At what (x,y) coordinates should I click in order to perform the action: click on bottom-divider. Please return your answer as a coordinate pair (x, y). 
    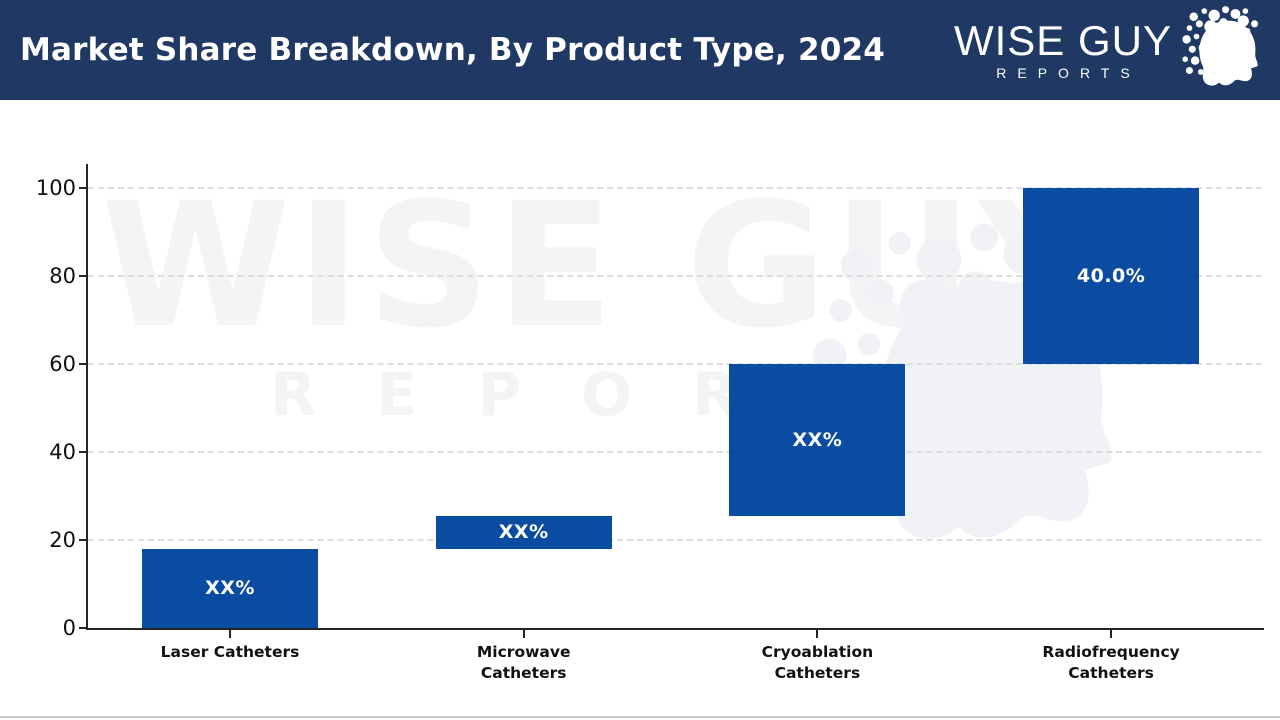
    Looking at the image, I should click on (640, 717).